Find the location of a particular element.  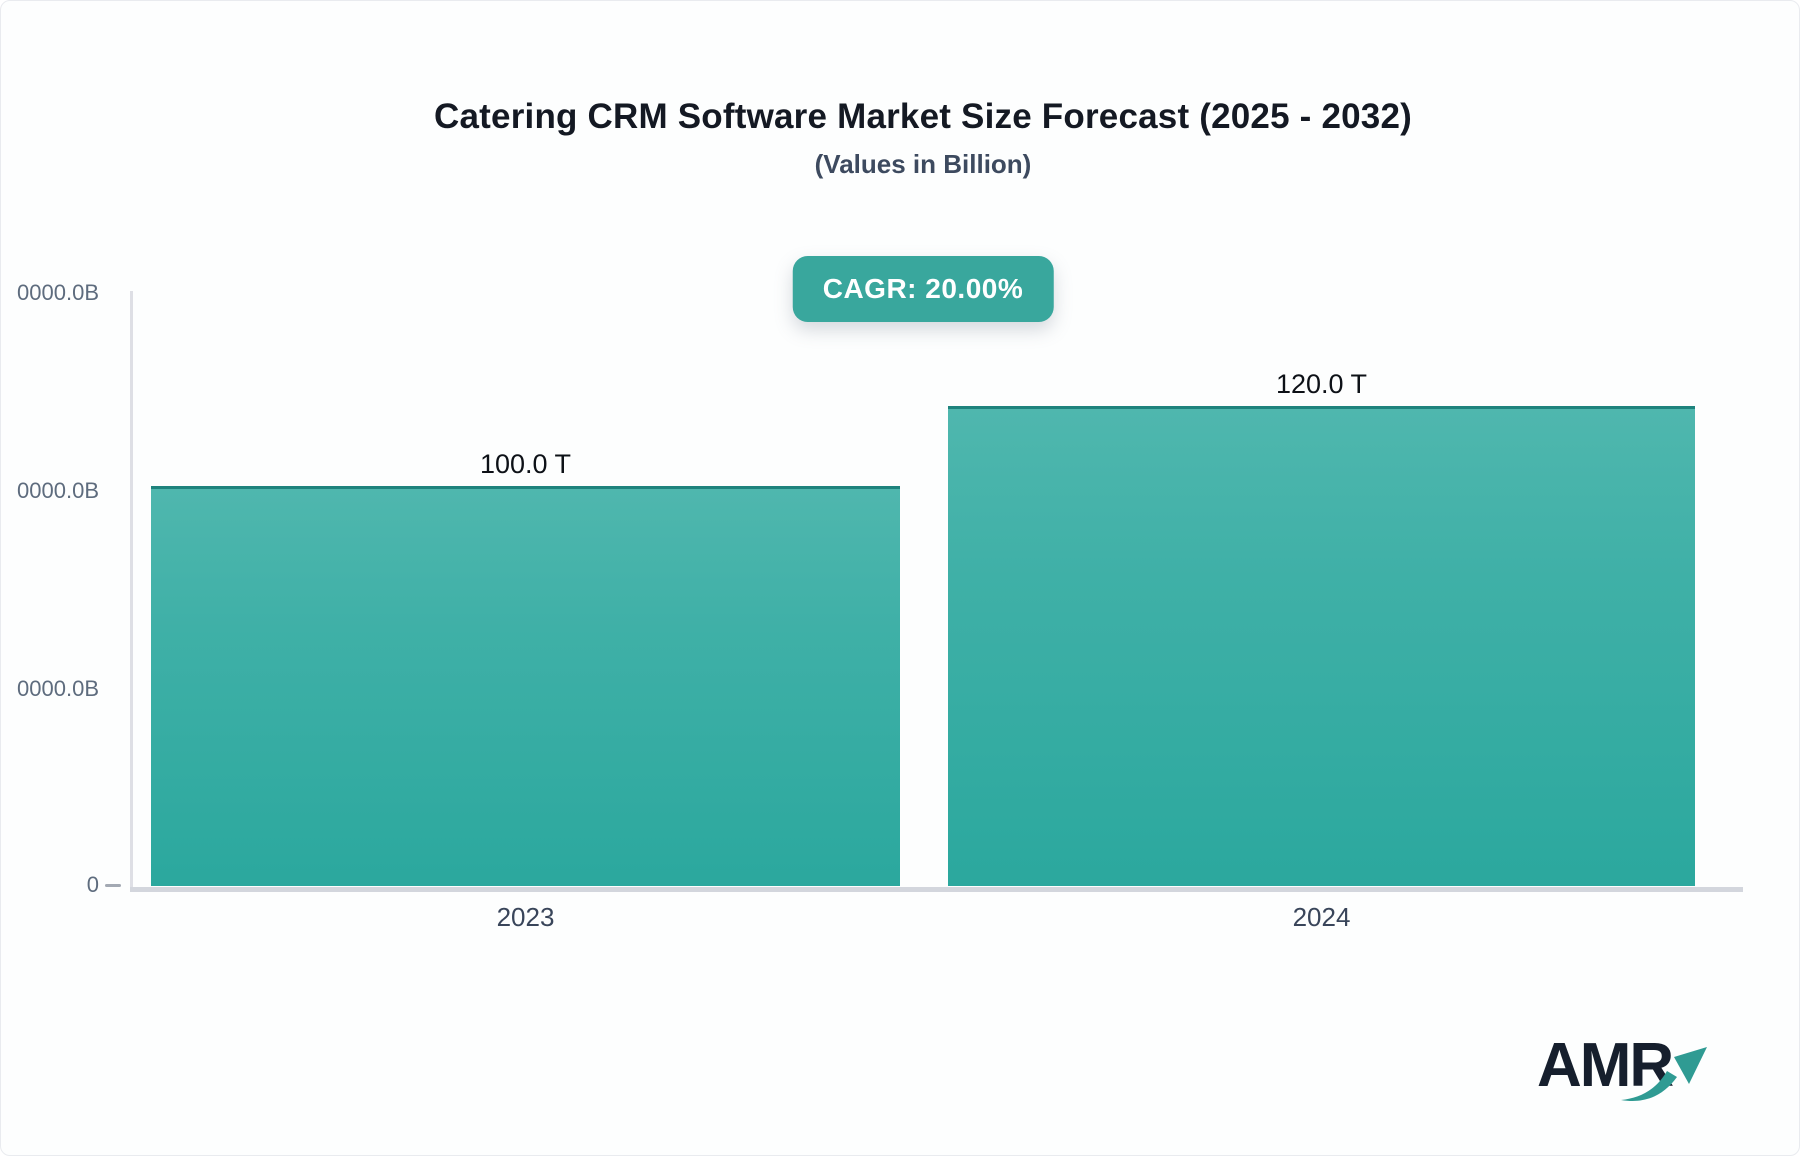

x-axis-line is located at coordinates (936, 889).